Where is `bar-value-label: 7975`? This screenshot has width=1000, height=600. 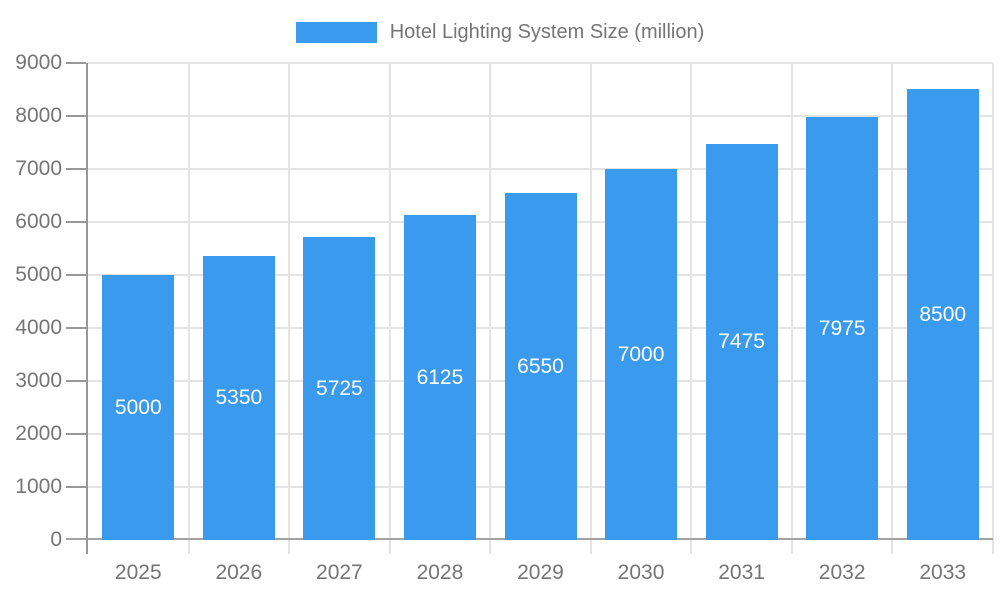 bar-value-label: 7975 is located at coordinates (842, 328).